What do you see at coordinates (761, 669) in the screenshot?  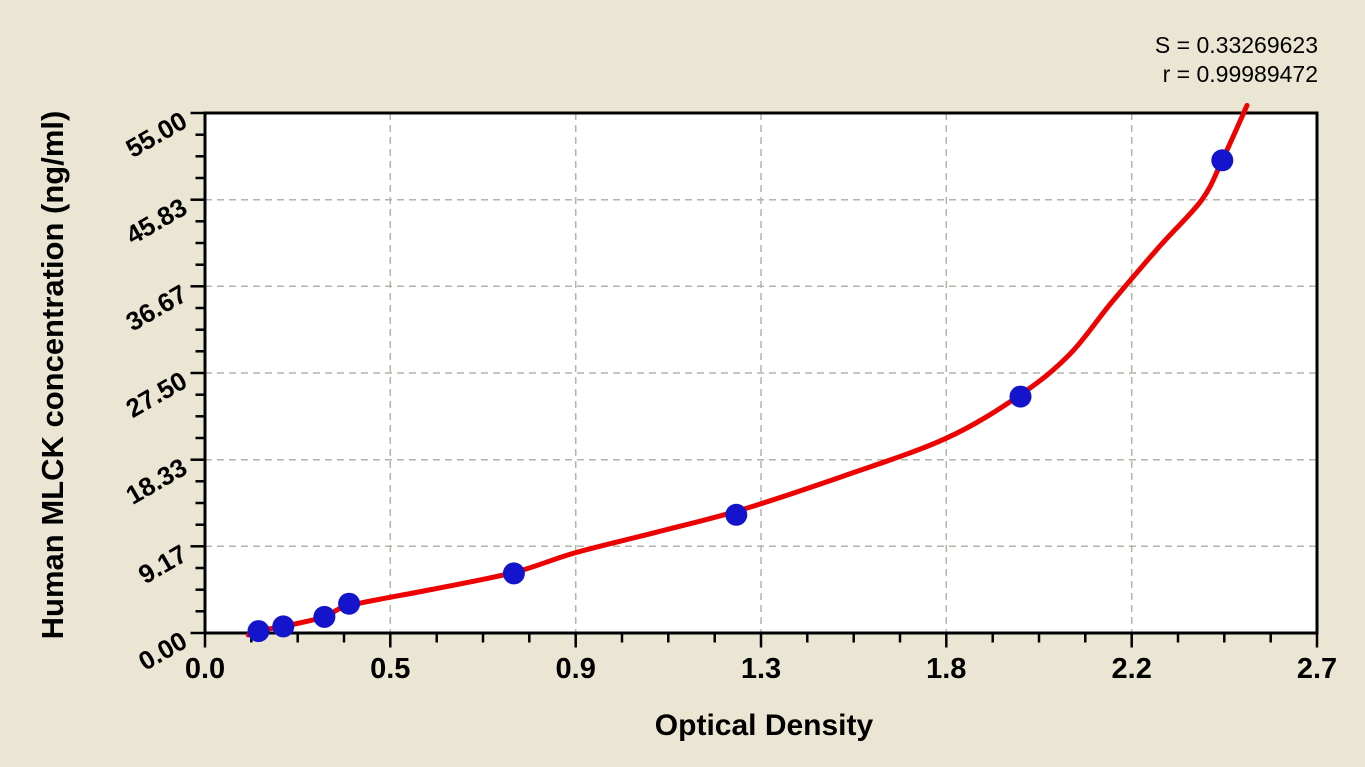 I see `x-tick-label: 1.3` at bounding box center [761, 669].